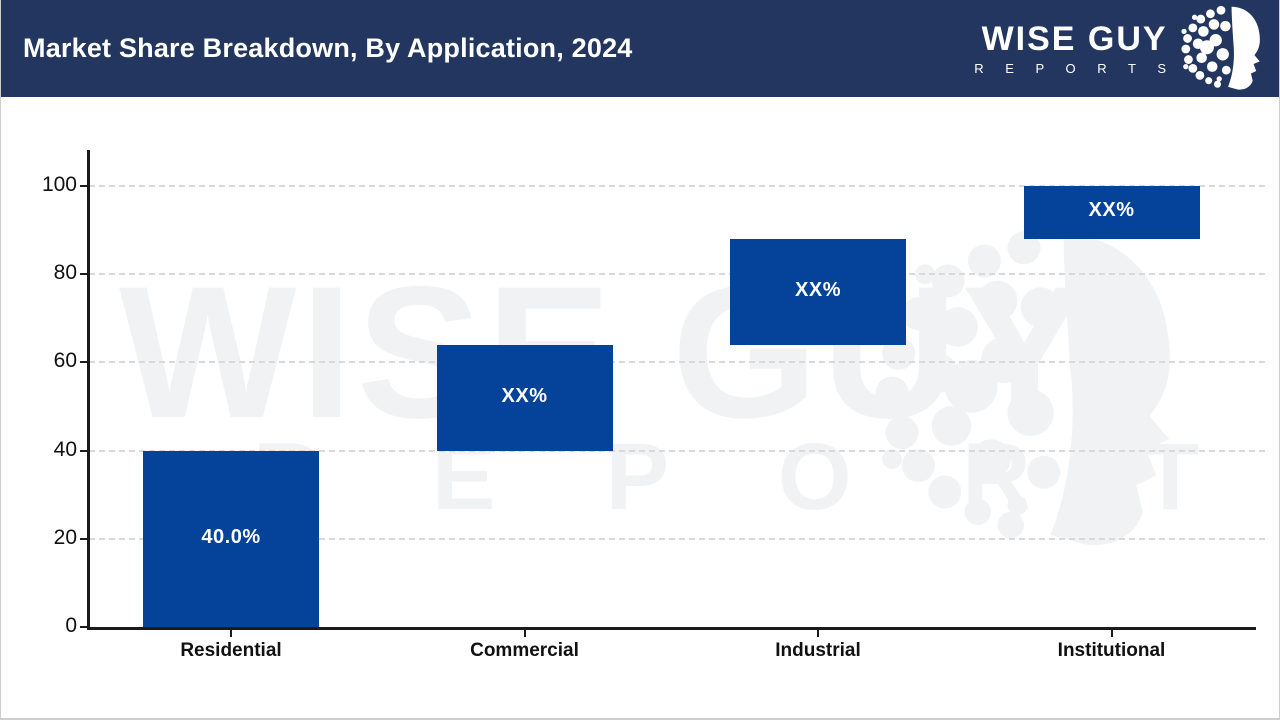  I want to click on y-axis-tick-label: 40, so click(65, 449).